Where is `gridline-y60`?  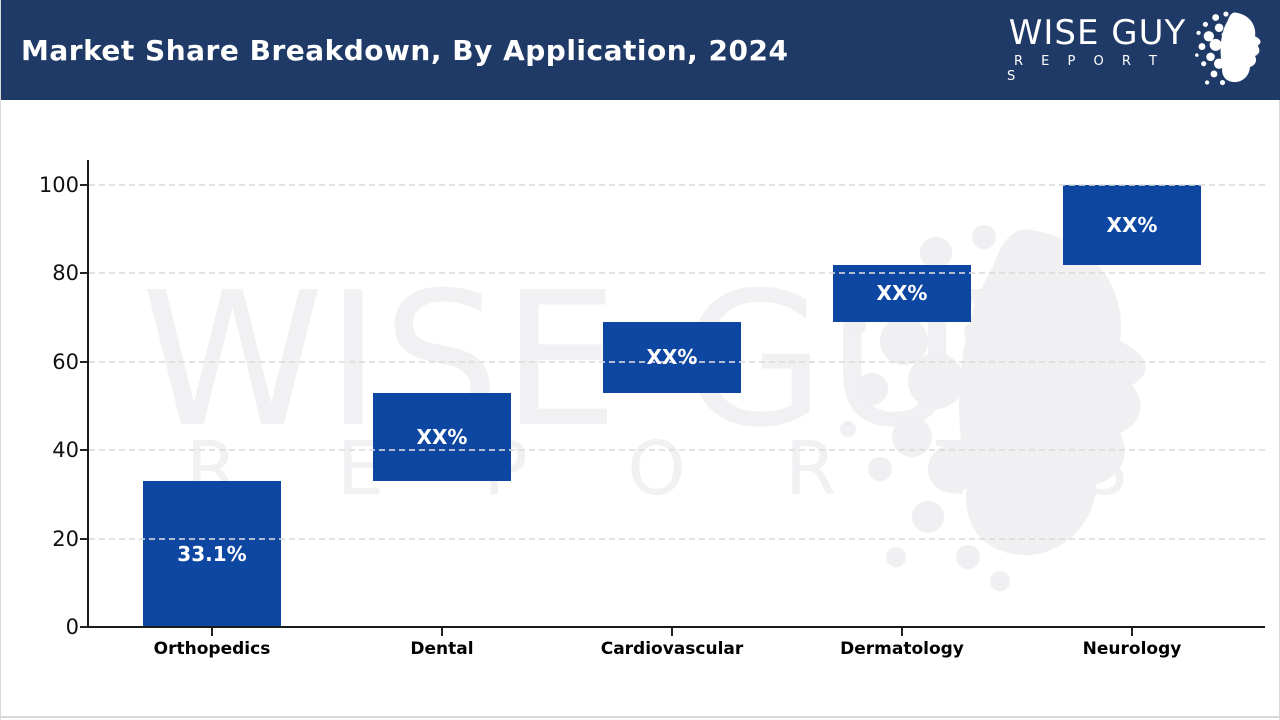
gridline-y60 is located at coordinates (677, 361).